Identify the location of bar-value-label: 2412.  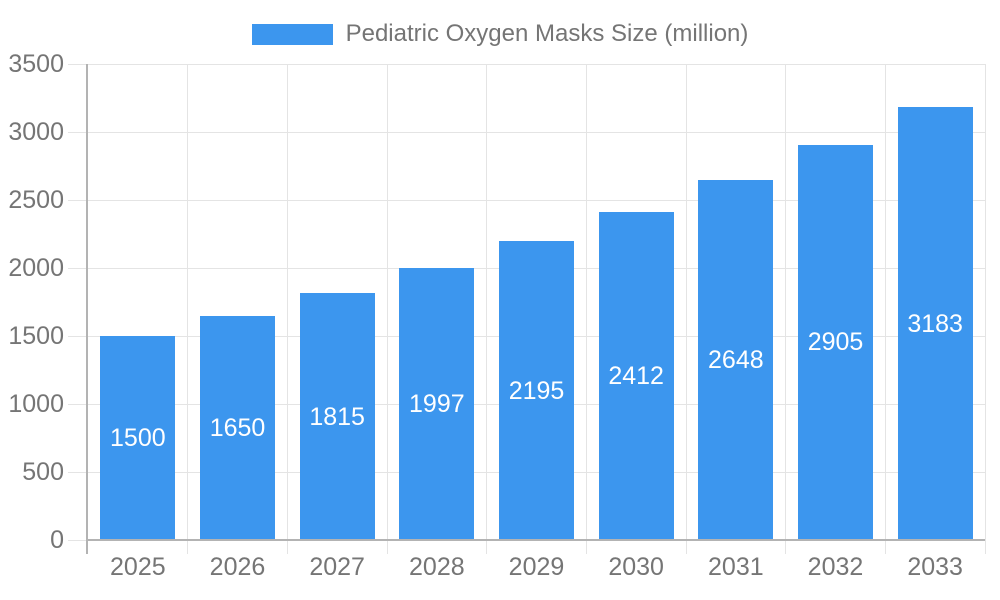
(636, 375).